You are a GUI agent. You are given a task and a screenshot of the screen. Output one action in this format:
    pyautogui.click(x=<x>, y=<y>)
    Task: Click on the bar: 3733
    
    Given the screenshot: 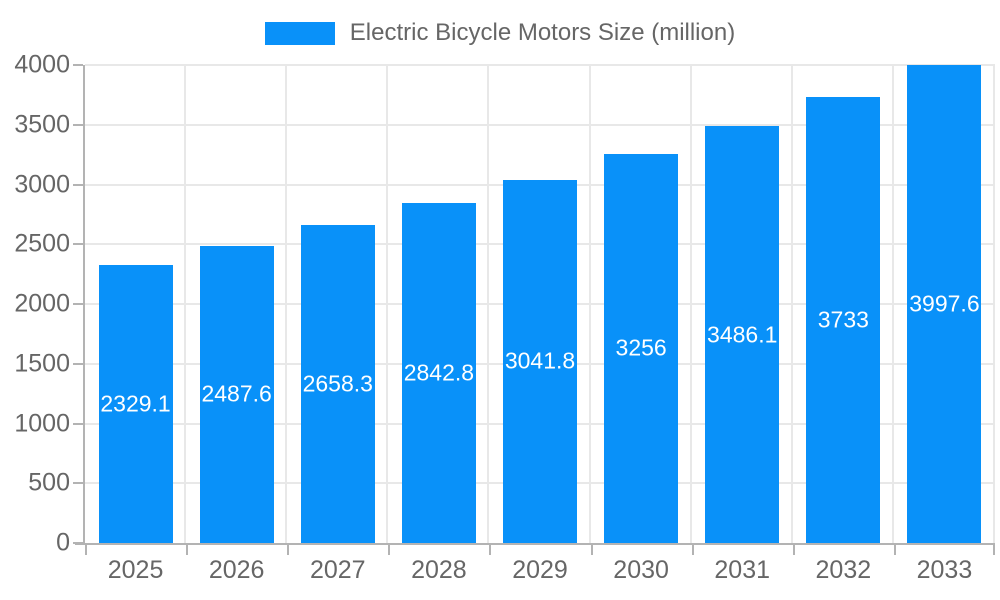 What is the action you would take?
    pyautogui.click(x=843, y=319)
    